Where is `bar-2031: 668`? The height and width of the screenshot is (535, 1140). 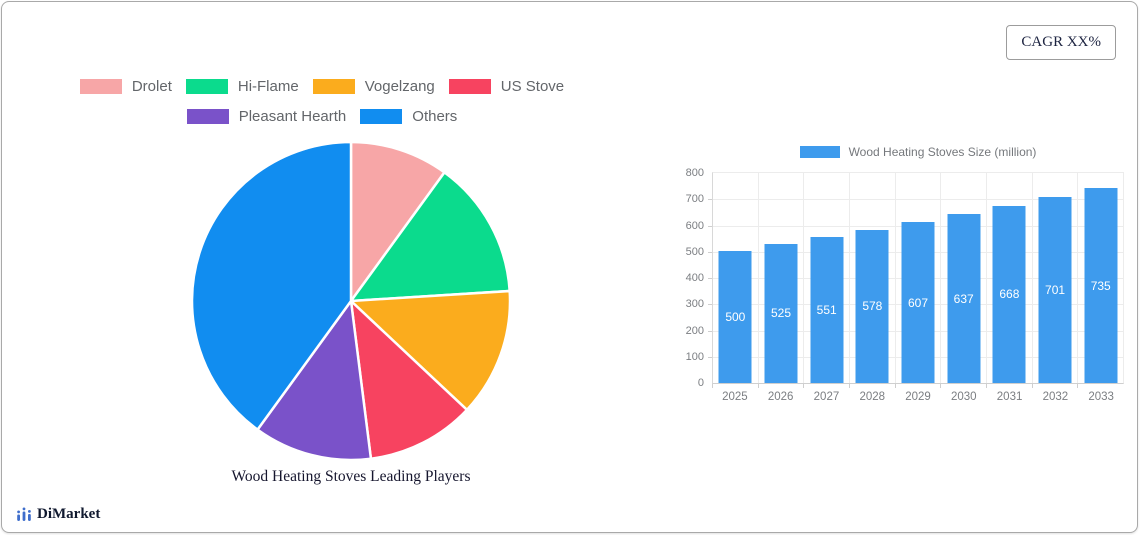
bar-2031: 668 is located at coordinates (1009, 294).